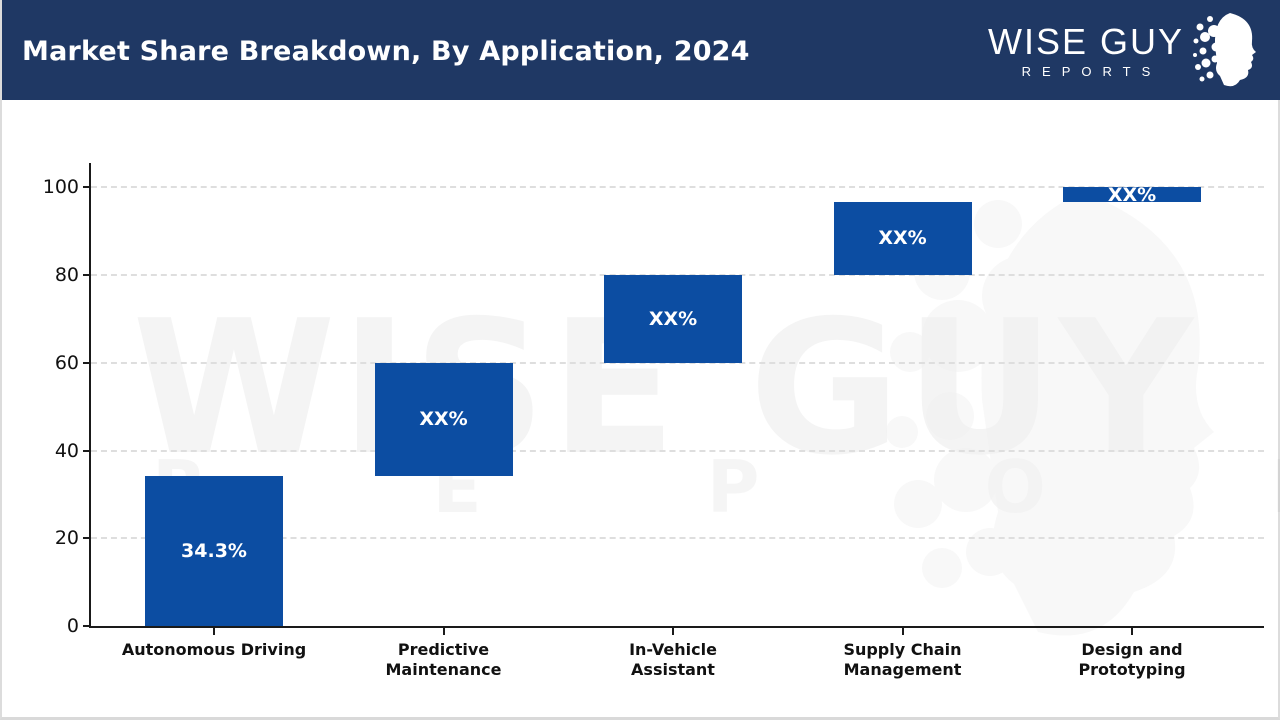  I want to click on brand-name: WISE GUY, so click(1085, 41).